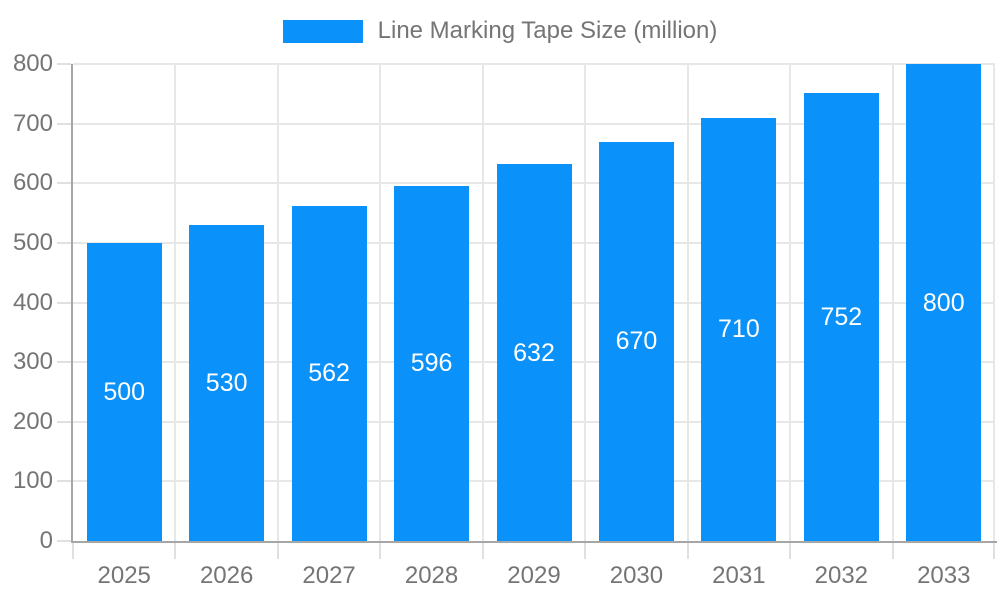 Image resolution: width=1000 pixels, height=600 pixels. What do you see at coordinates (32, 481) in the screenshot?
I see `y-axis-tick-label: 100` at bounding box center [32, 481].